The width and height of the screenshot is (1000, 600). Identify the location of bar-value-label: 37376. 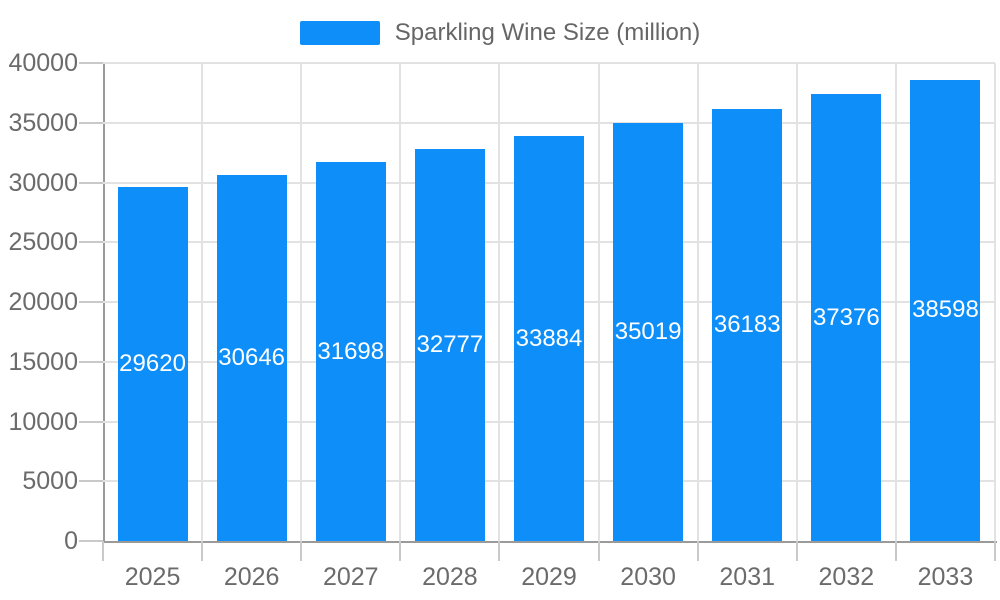
(846, 317).